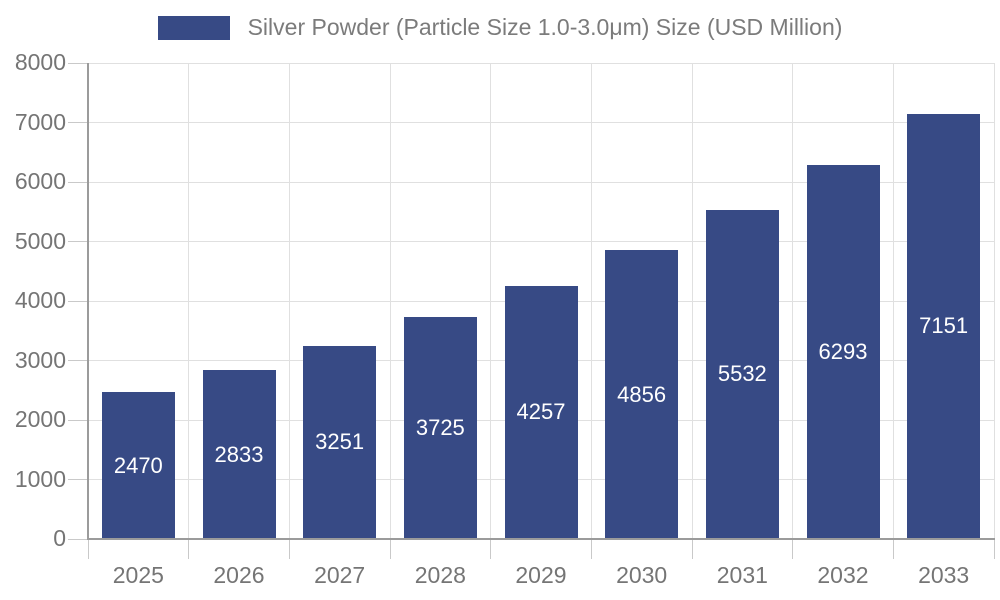  I want to click on bar-value-label: 4856, so click(642, 394).